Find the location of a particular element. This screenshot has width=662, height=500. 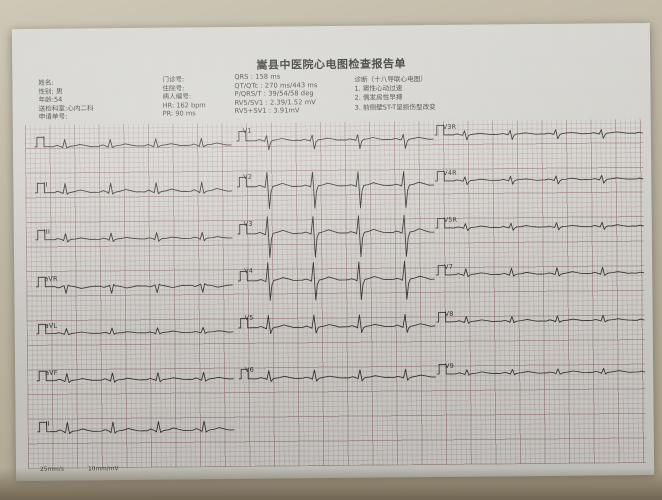

lead-label-aVR: aVR is located at coordinates (51, 278).